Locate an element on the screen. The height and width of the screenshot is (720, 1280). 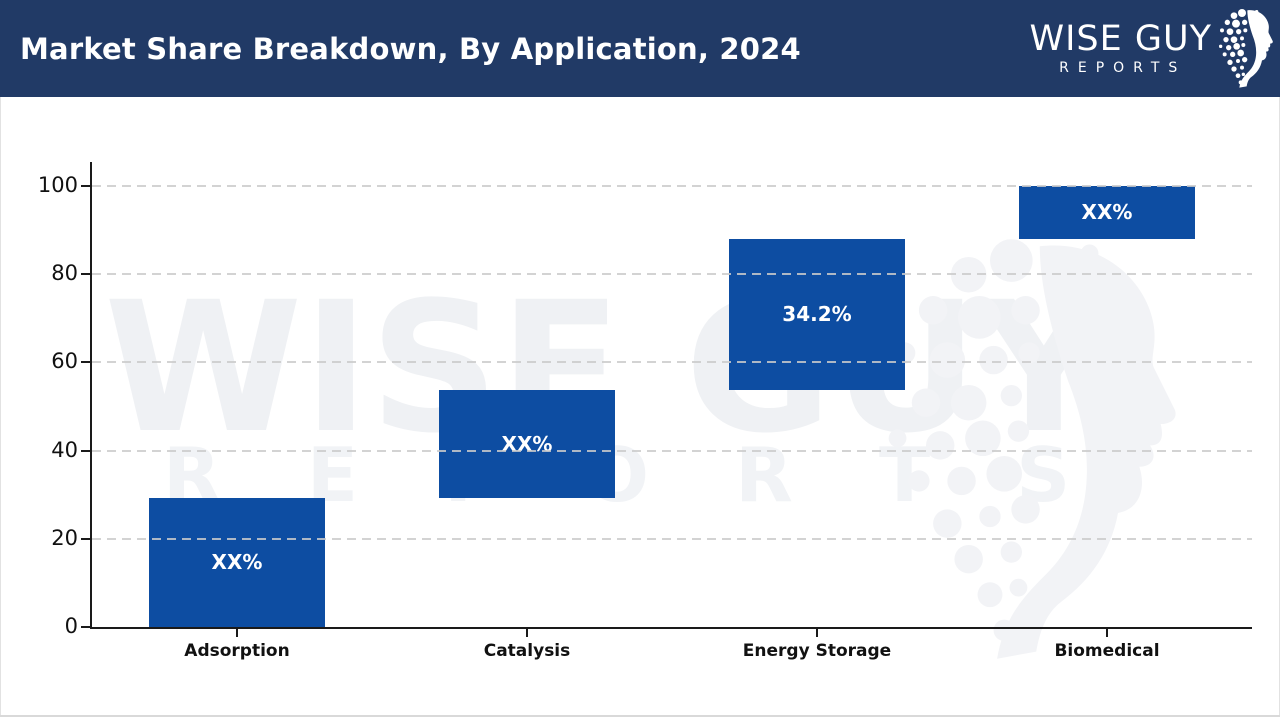
bottom-border is located at coordinates (640, 716).